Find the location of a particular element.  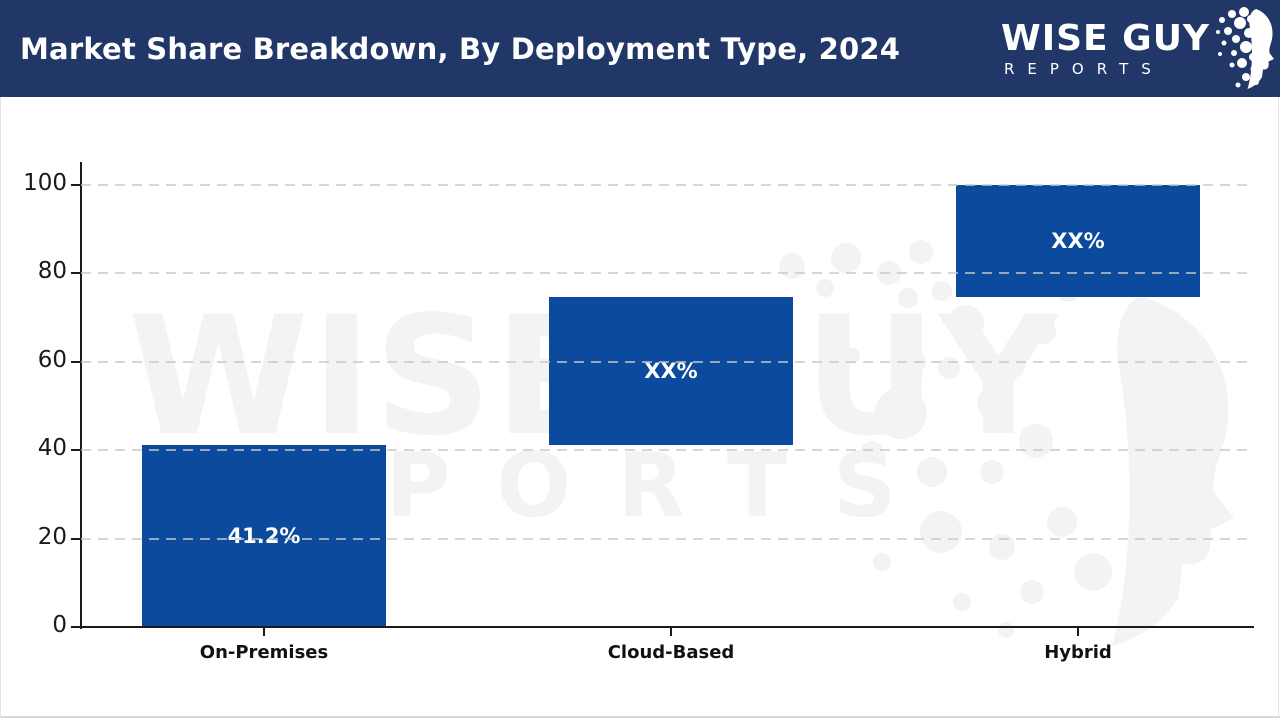

bar-on-premises: 41.2% is located at coordinates (264, 535).